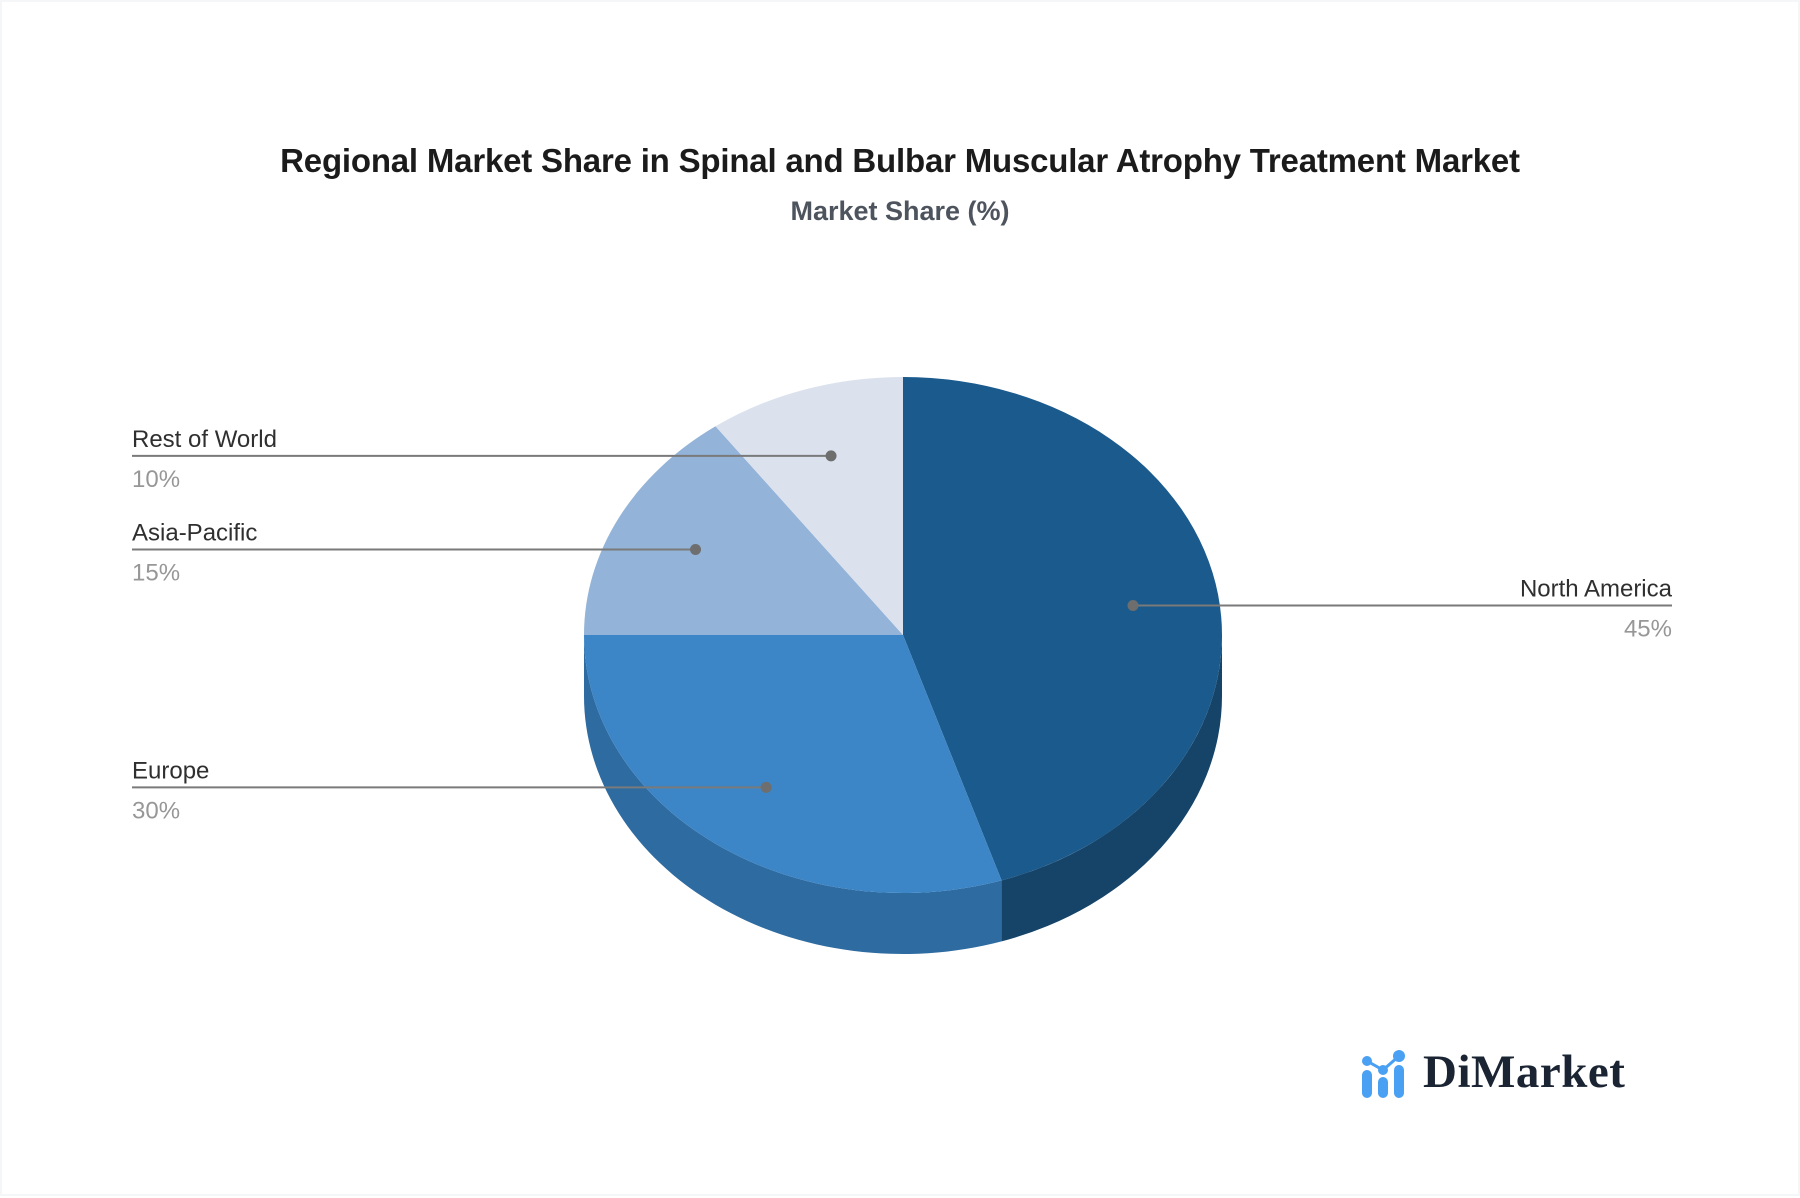 This screenshot has width=1800, height=1198. I want to click on slice-value: 15%, so click(156, 572).